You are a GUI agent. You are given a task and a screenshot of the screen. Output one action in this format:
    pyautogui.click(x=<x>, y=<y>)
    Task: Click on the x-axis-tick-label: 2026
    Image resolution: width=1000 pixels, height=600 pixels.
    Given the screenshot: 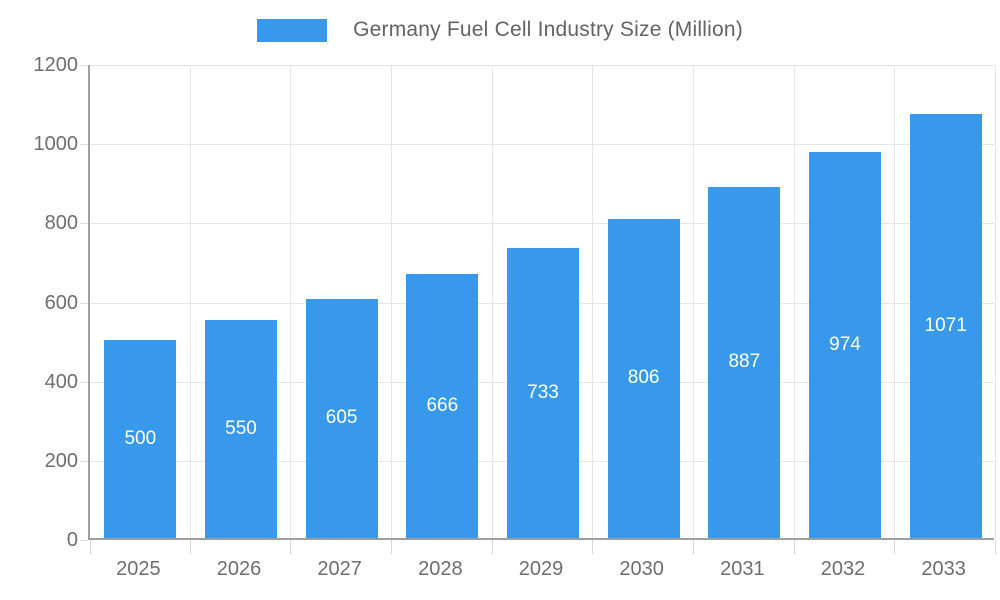 What is the action you would take?
    pyautogui.click(x=239, y=569)
    